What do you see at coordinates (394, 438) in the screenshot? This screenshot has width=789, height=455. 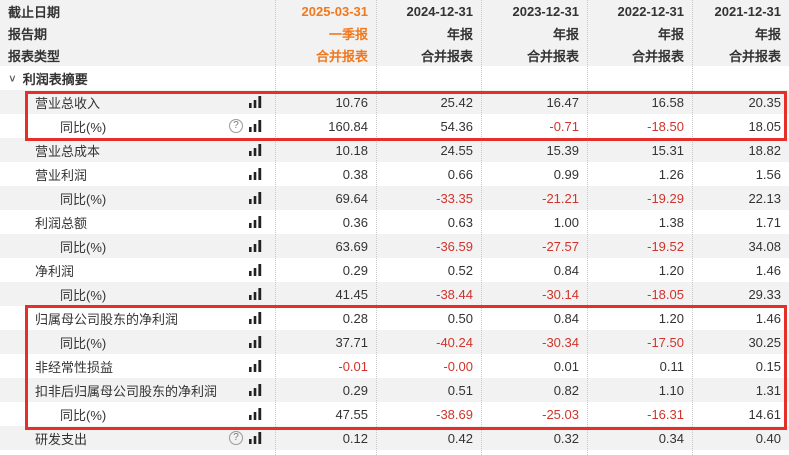 I see `table-row: 研发支出? 0.12 0.42 0.32 0.34 0.40` at bounding box center [394, 438].